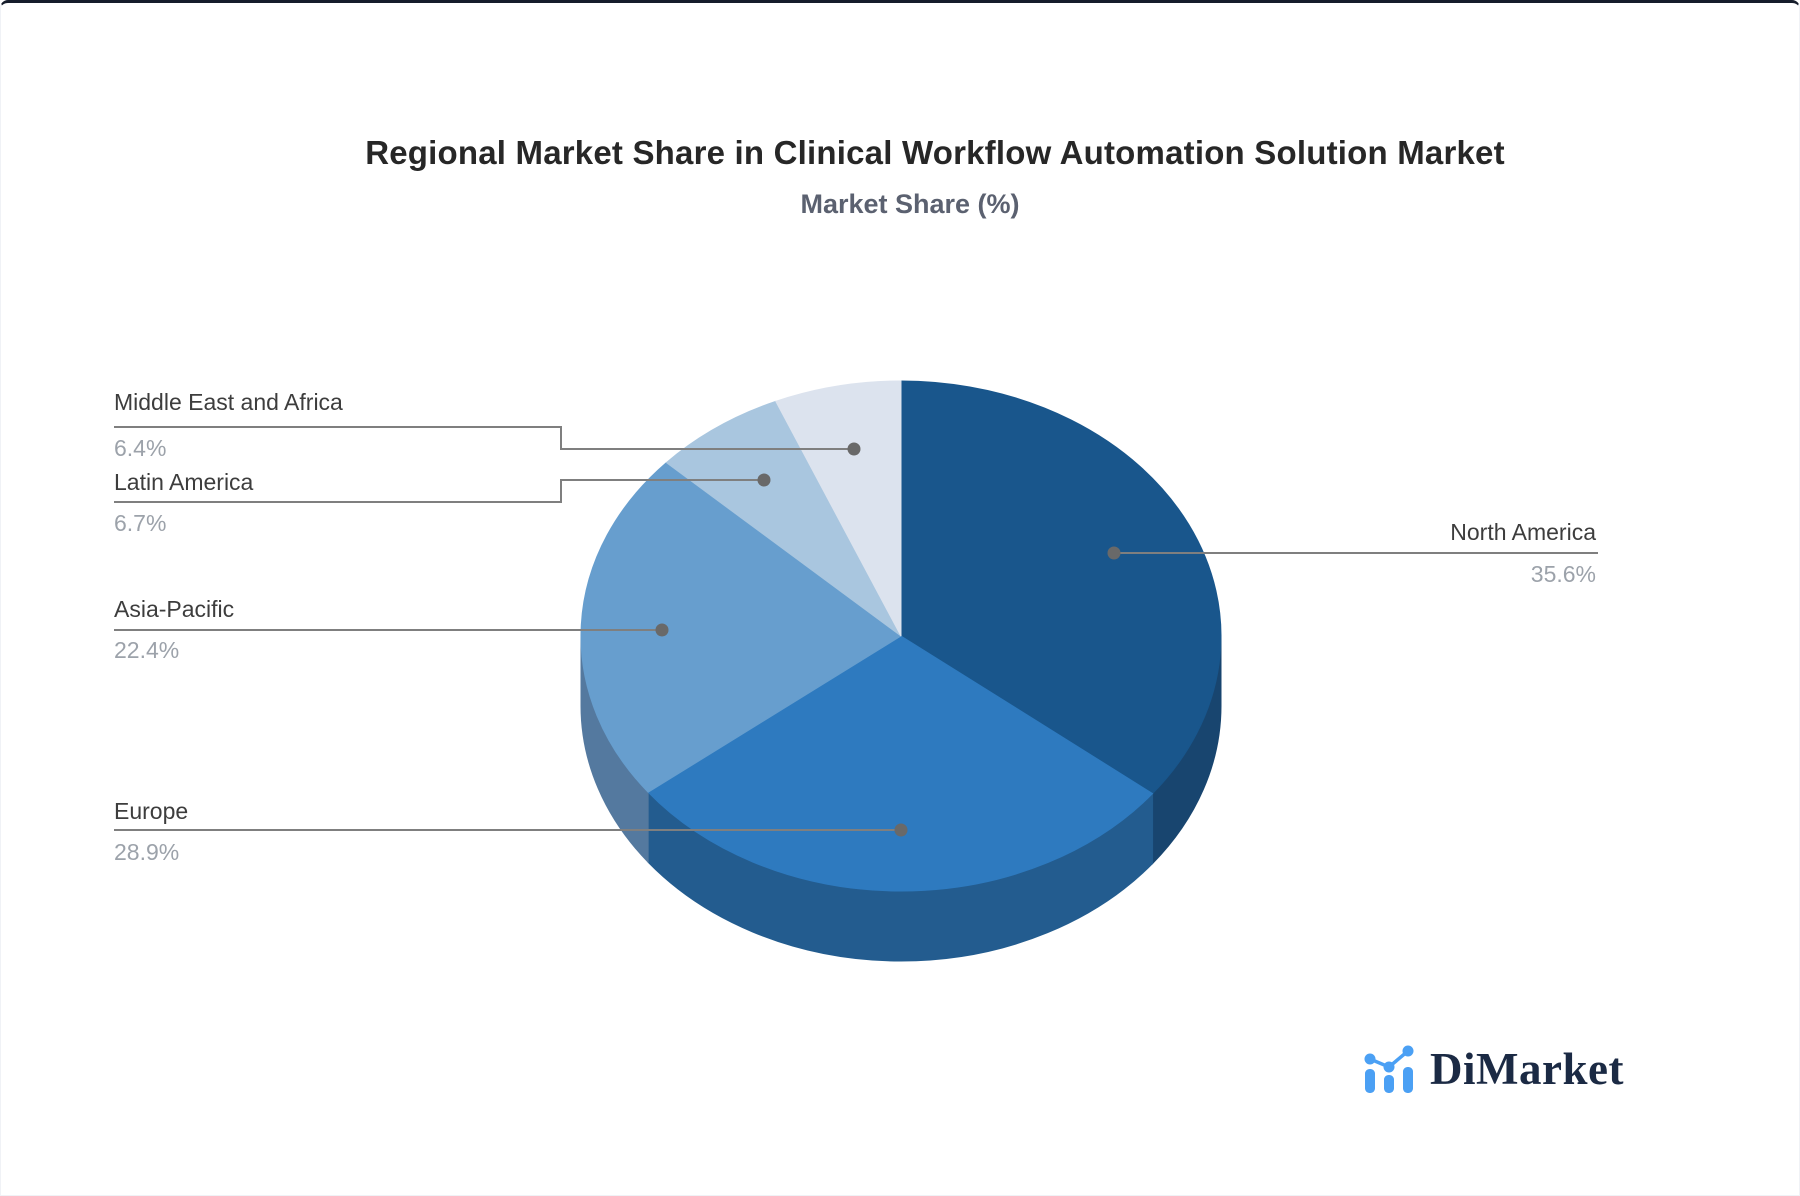 The height and width of the screenshot is (1196, 1800). I want to click on connector-dot-asia-pacific, so click(662, 630).